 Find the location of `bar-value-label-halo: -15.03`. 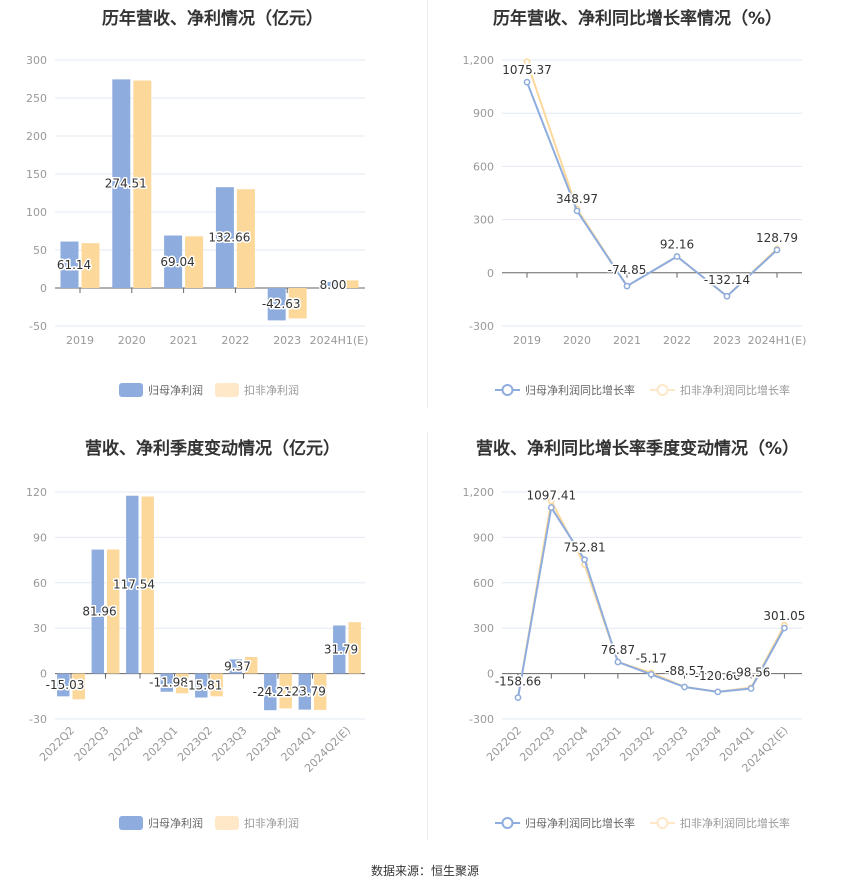

bar-value-label-halo: -15.03 is located at coordinates (65, 685).